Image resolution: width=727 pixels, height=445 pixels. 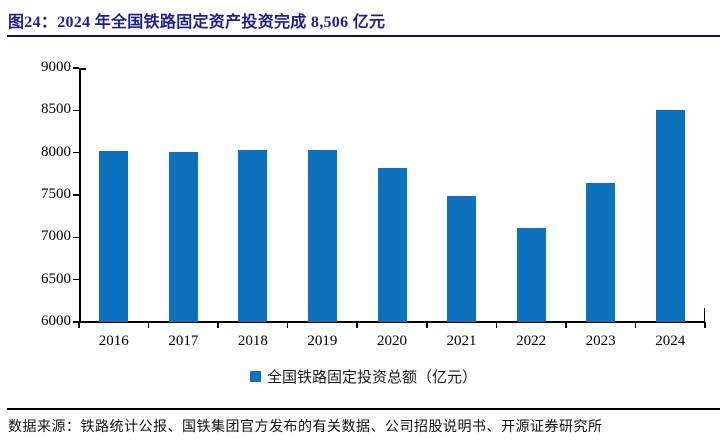 What do you see at coordinates (113, 341) in the screenshot?
I see `x-axis-label: 2016` at bounding box center [113, 341].